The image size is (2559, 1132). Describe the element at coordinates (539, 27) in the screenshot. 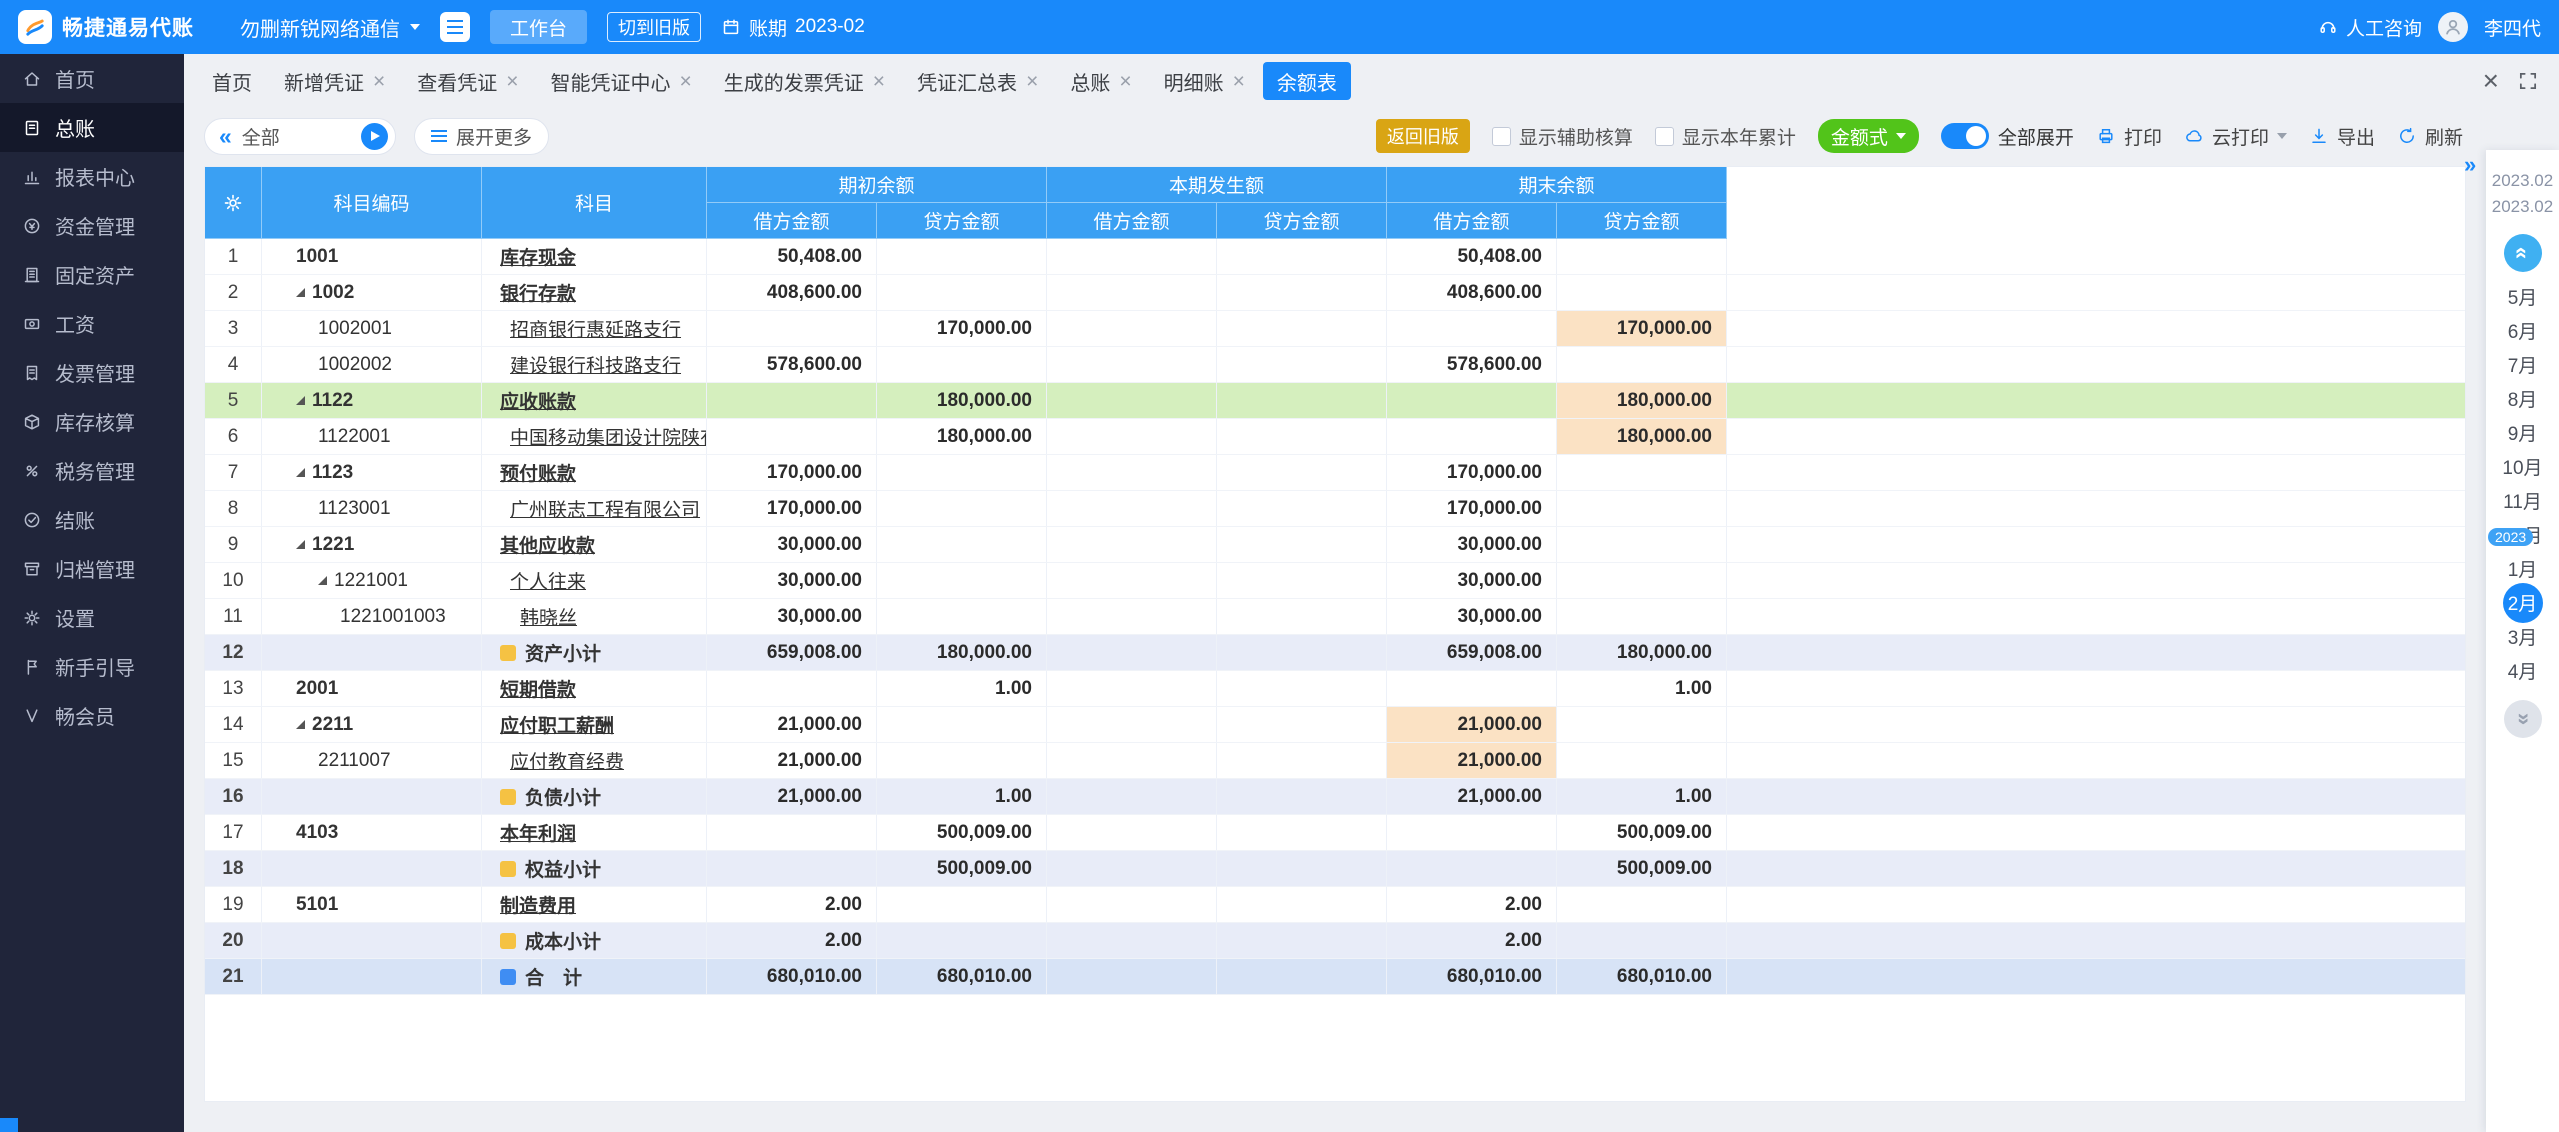

I see `workbench-button: 工作台` at that location.